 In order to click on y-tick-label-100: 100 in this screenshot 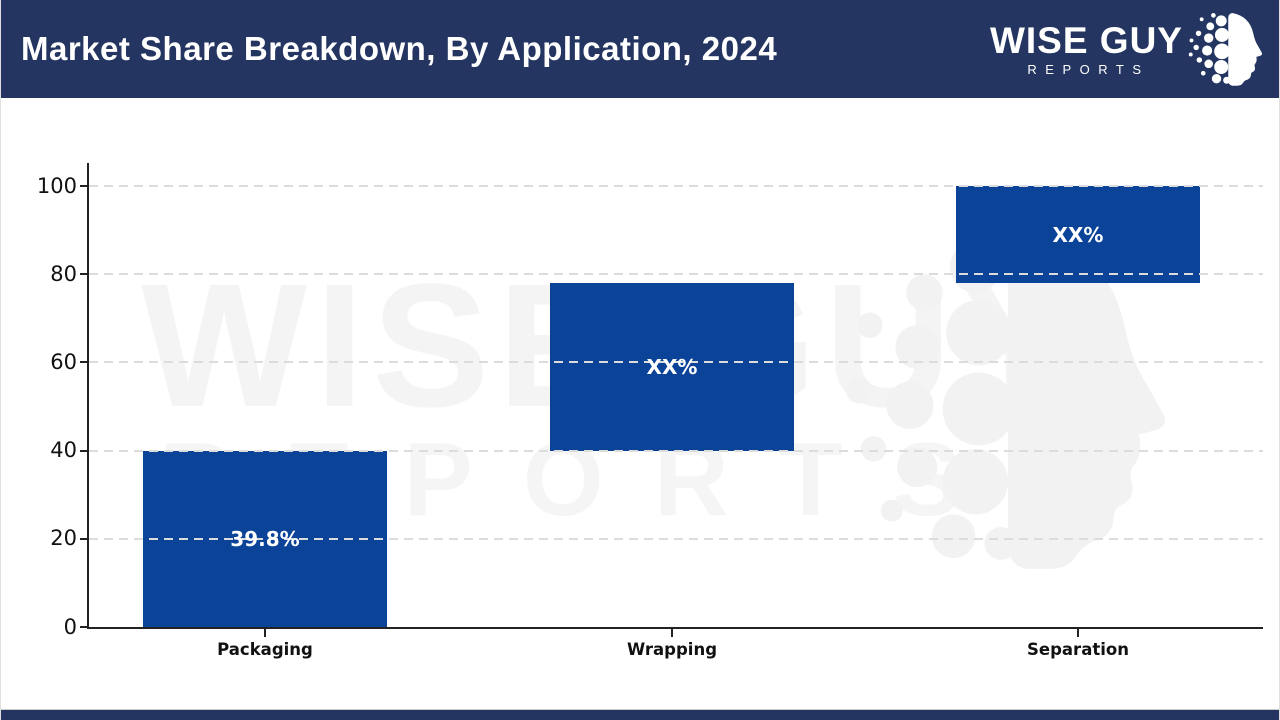, I will do `click(56, 185)`.